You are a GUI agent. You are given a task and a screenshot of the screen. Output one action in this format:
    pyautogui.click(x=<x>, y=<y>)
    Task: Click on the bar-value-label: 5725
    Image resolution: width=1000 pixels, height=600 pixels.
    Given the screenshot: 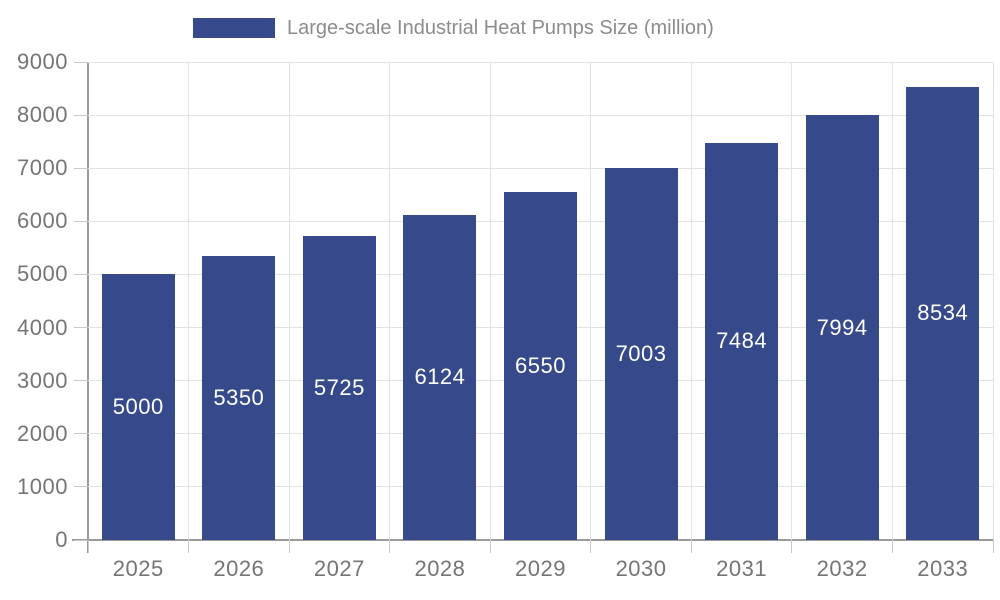 What is the action you would take?
    pyautogui.click(x=339, y=387)
    